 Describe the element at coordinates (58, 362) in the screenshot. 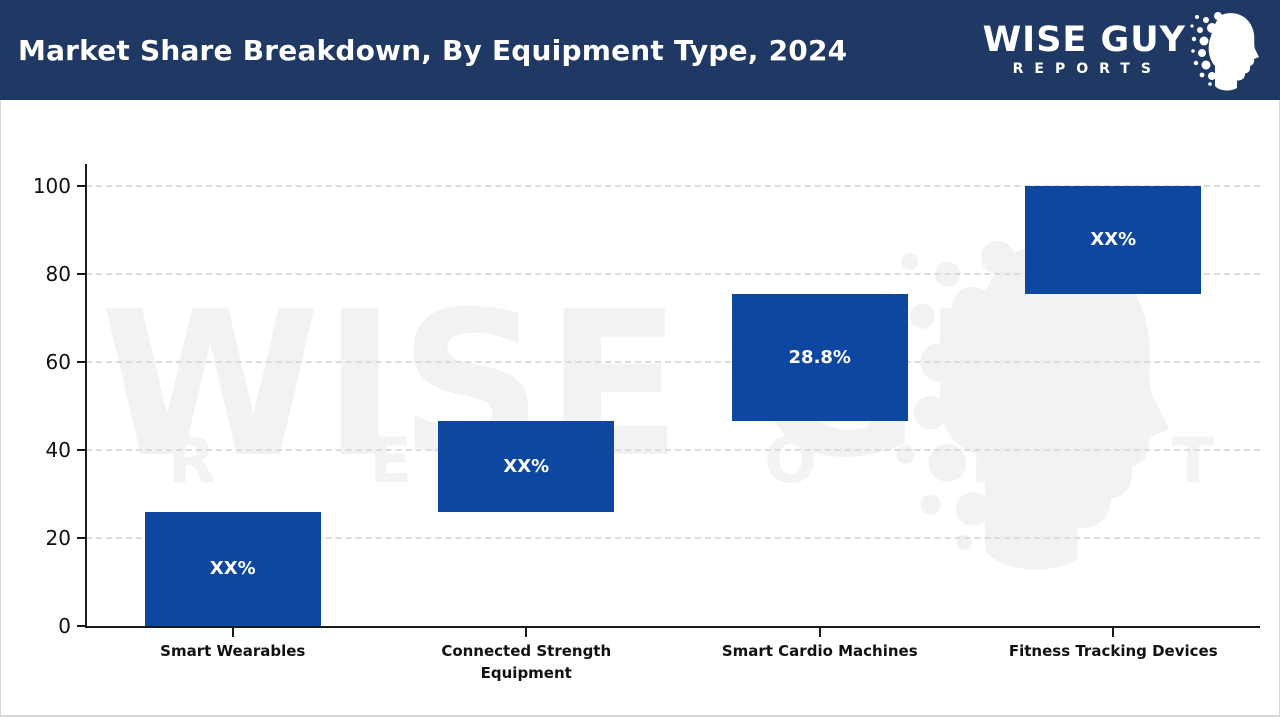

I see `y-axis-tick-label: 60` at that location.